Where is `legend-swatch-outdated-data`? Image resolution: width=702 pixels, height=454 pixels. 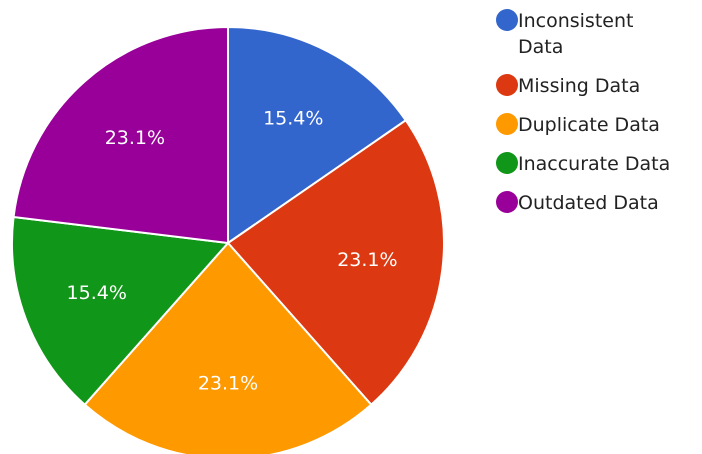 legend-swatch-outdated-data is located at coordinates (507, 202).